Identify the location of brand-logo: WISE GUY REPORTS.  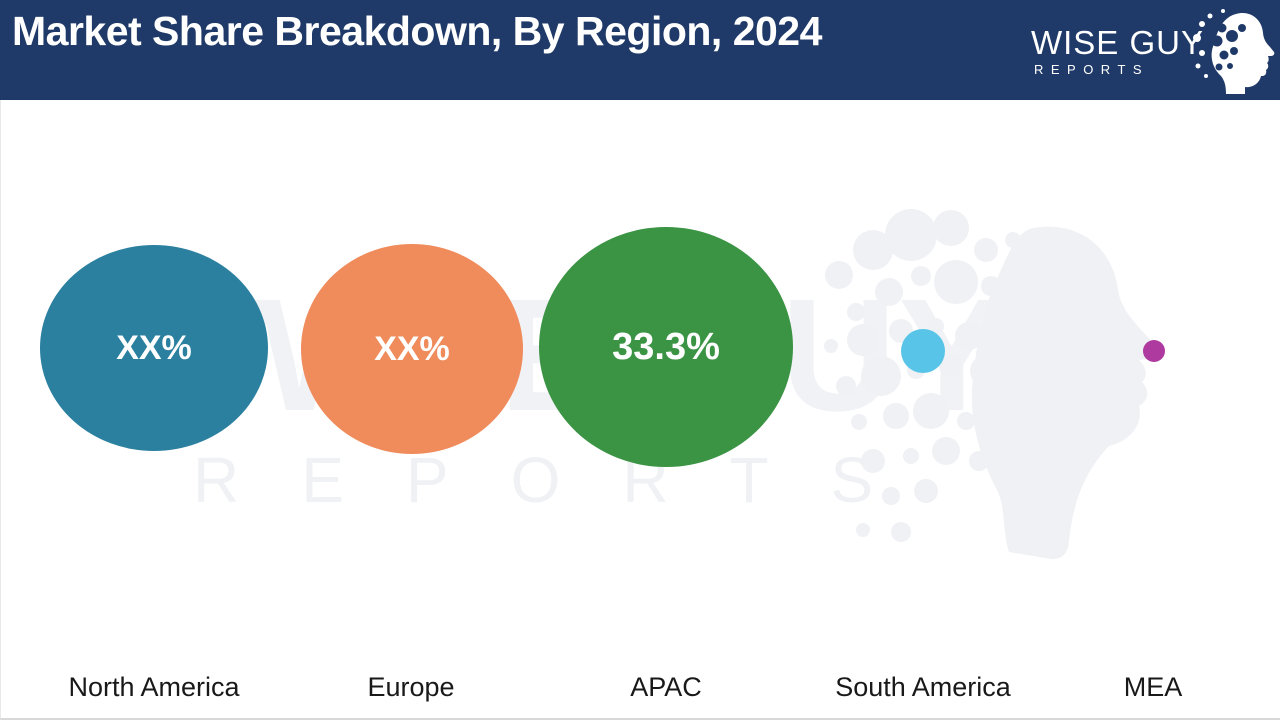
(1153, 51).